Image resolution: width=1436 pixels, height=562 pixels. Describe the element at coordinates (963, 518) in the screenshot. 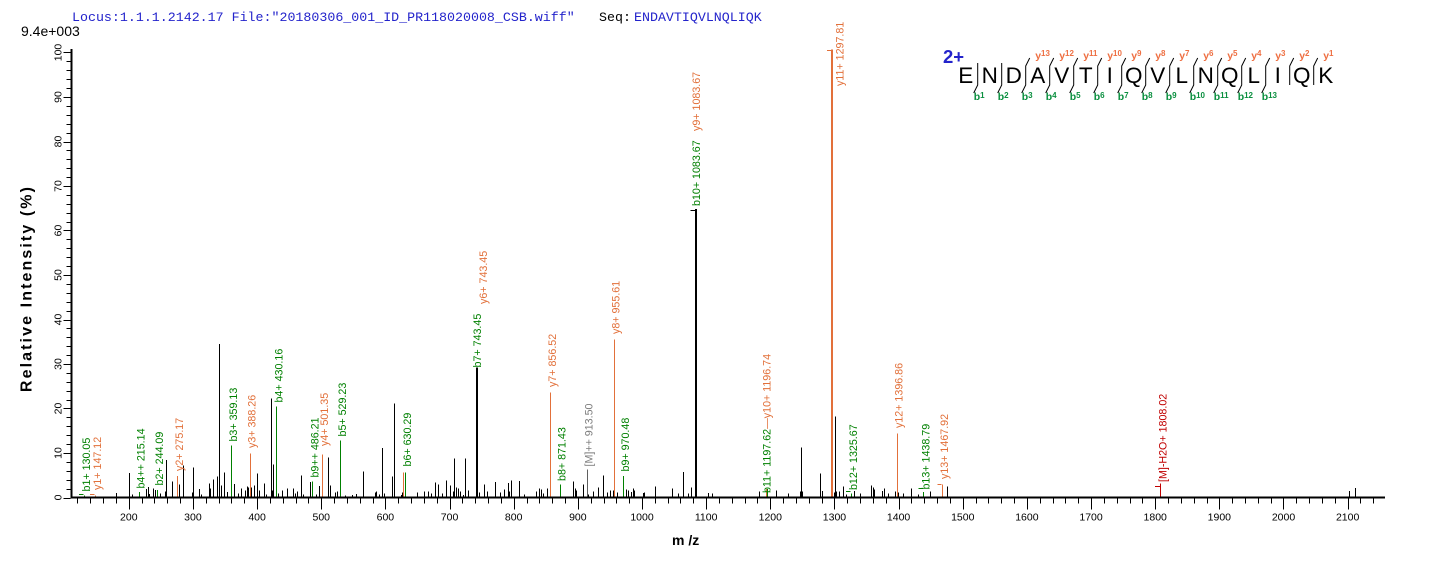

I see `svg-text: 1500` at that location.